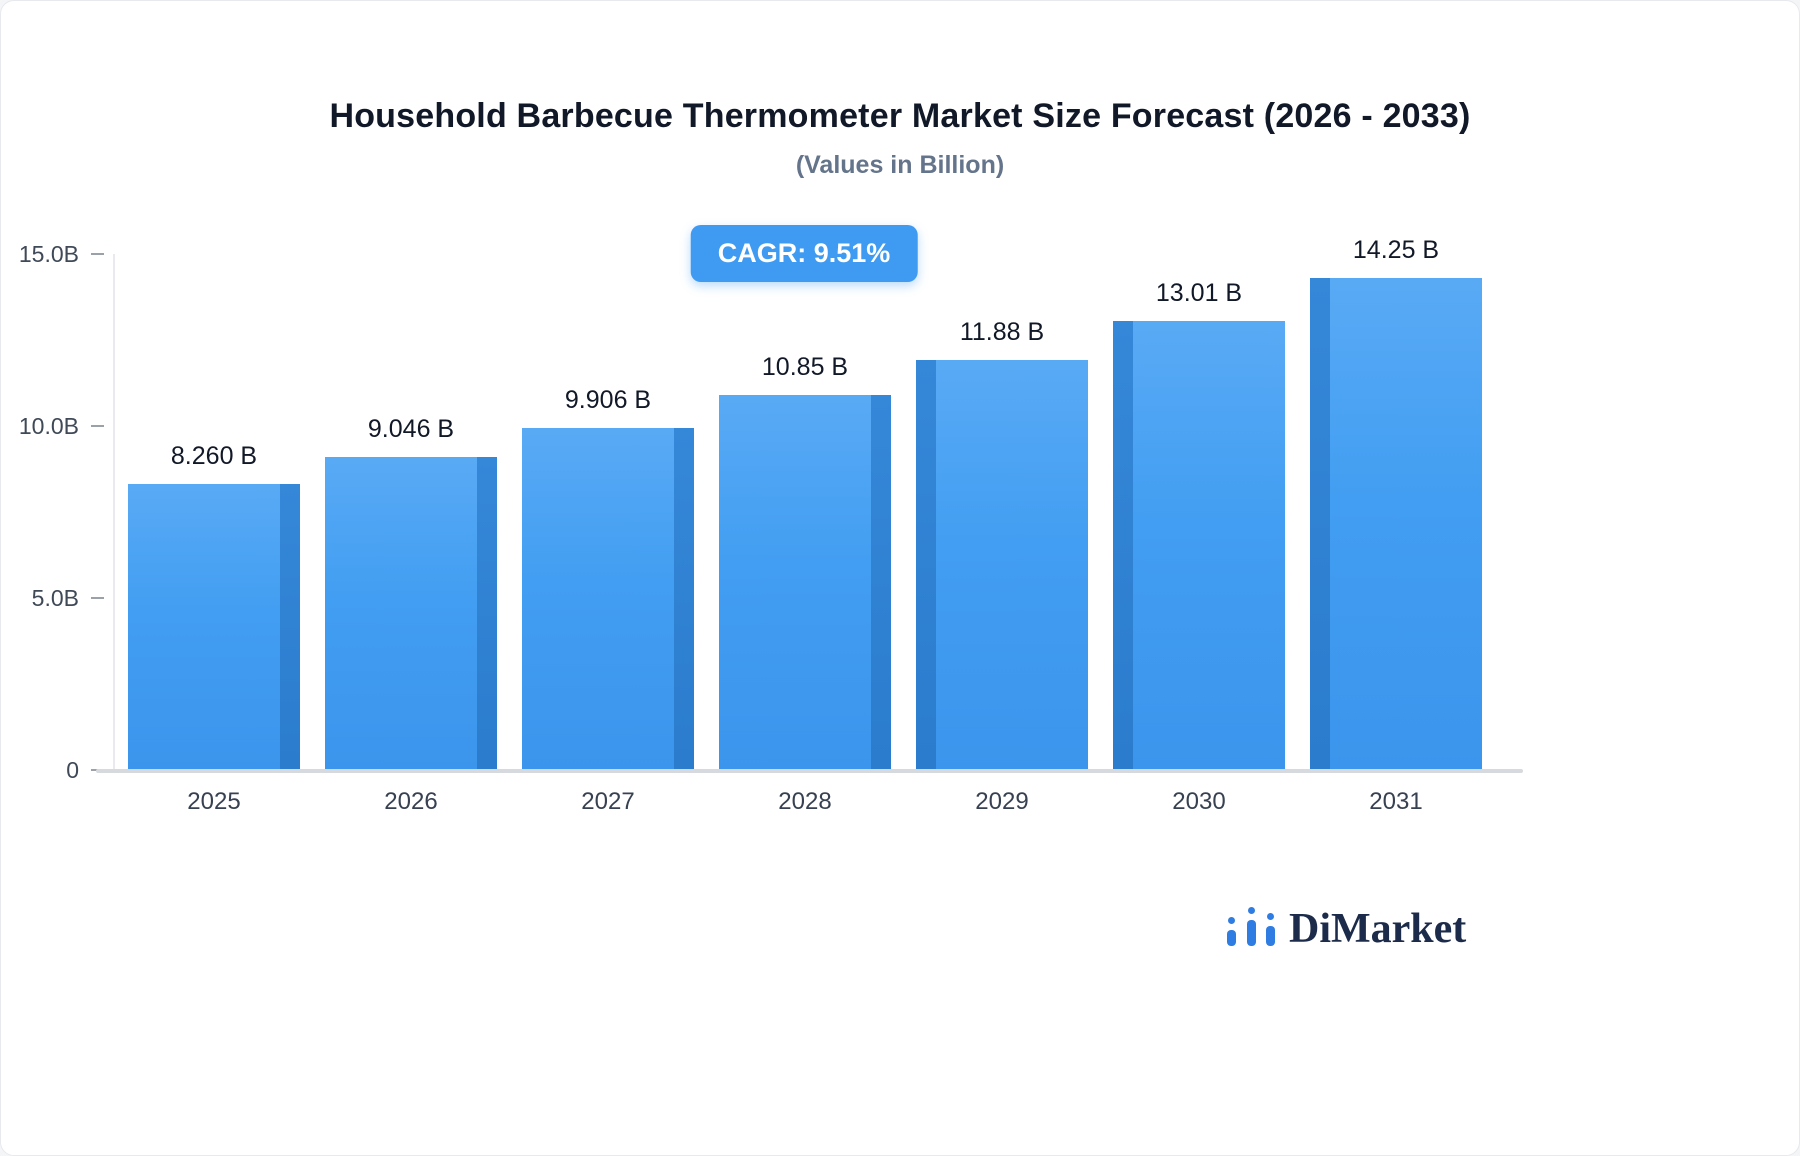  What do you see at coordinates (214, 801) in the screenshot?
I see `x-axis-label-2025: 2025` at bounding box center [214, 801].